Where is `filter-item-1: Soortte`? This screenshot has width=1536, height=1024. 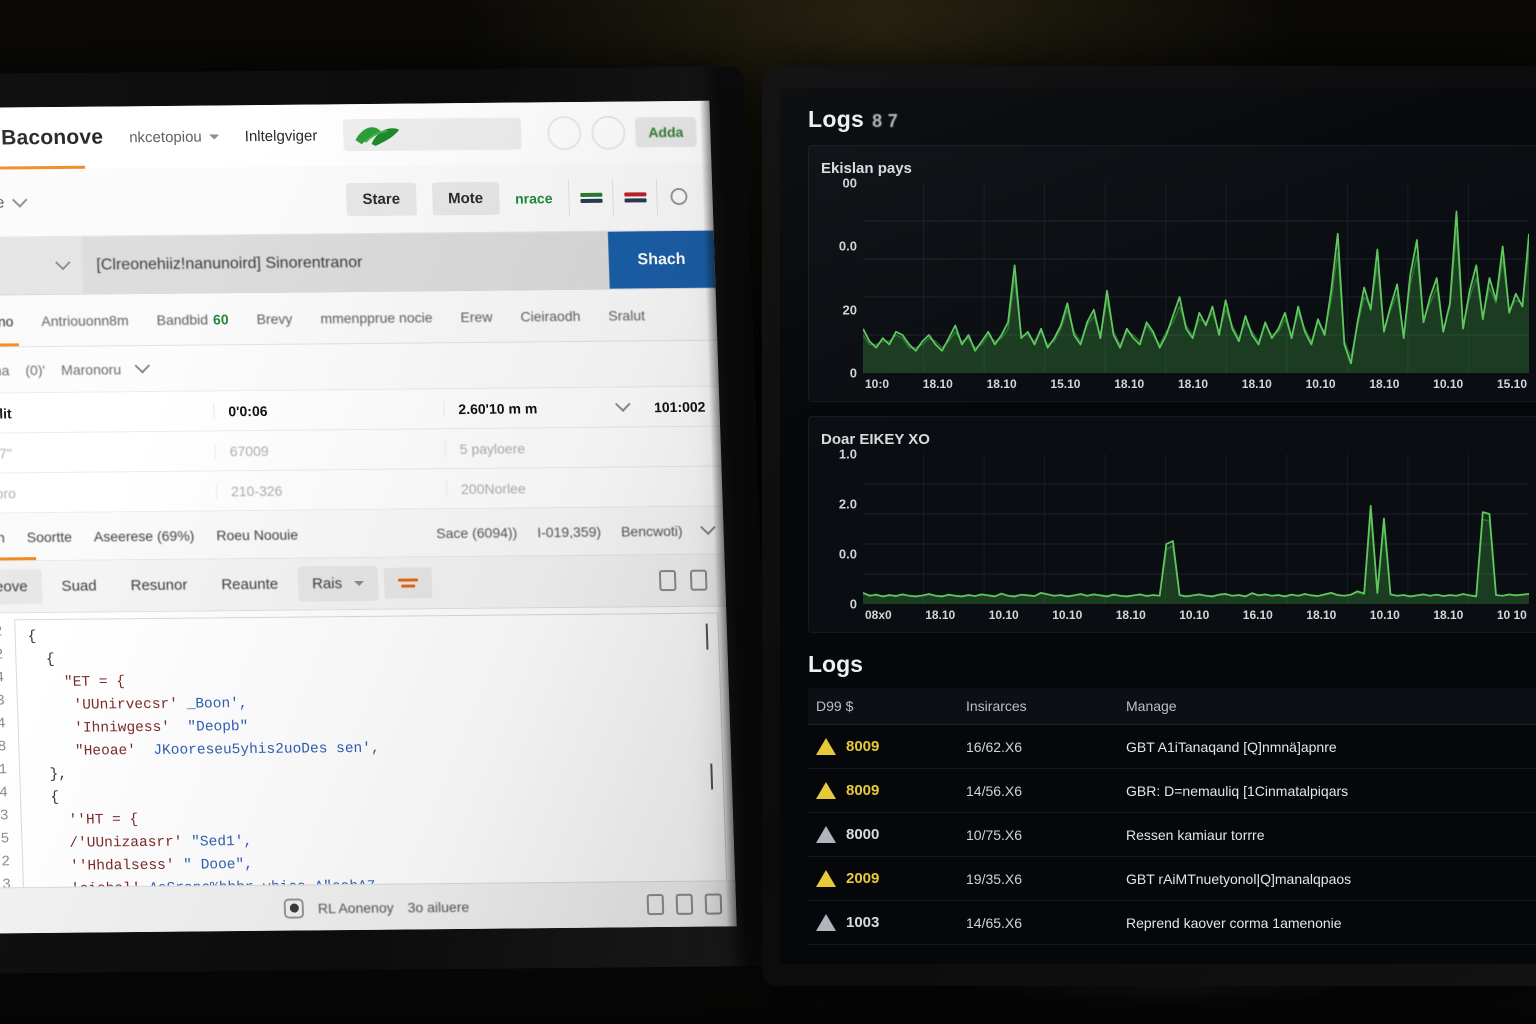
filter-item-1: Soortte is located at coordinates (49, 536).